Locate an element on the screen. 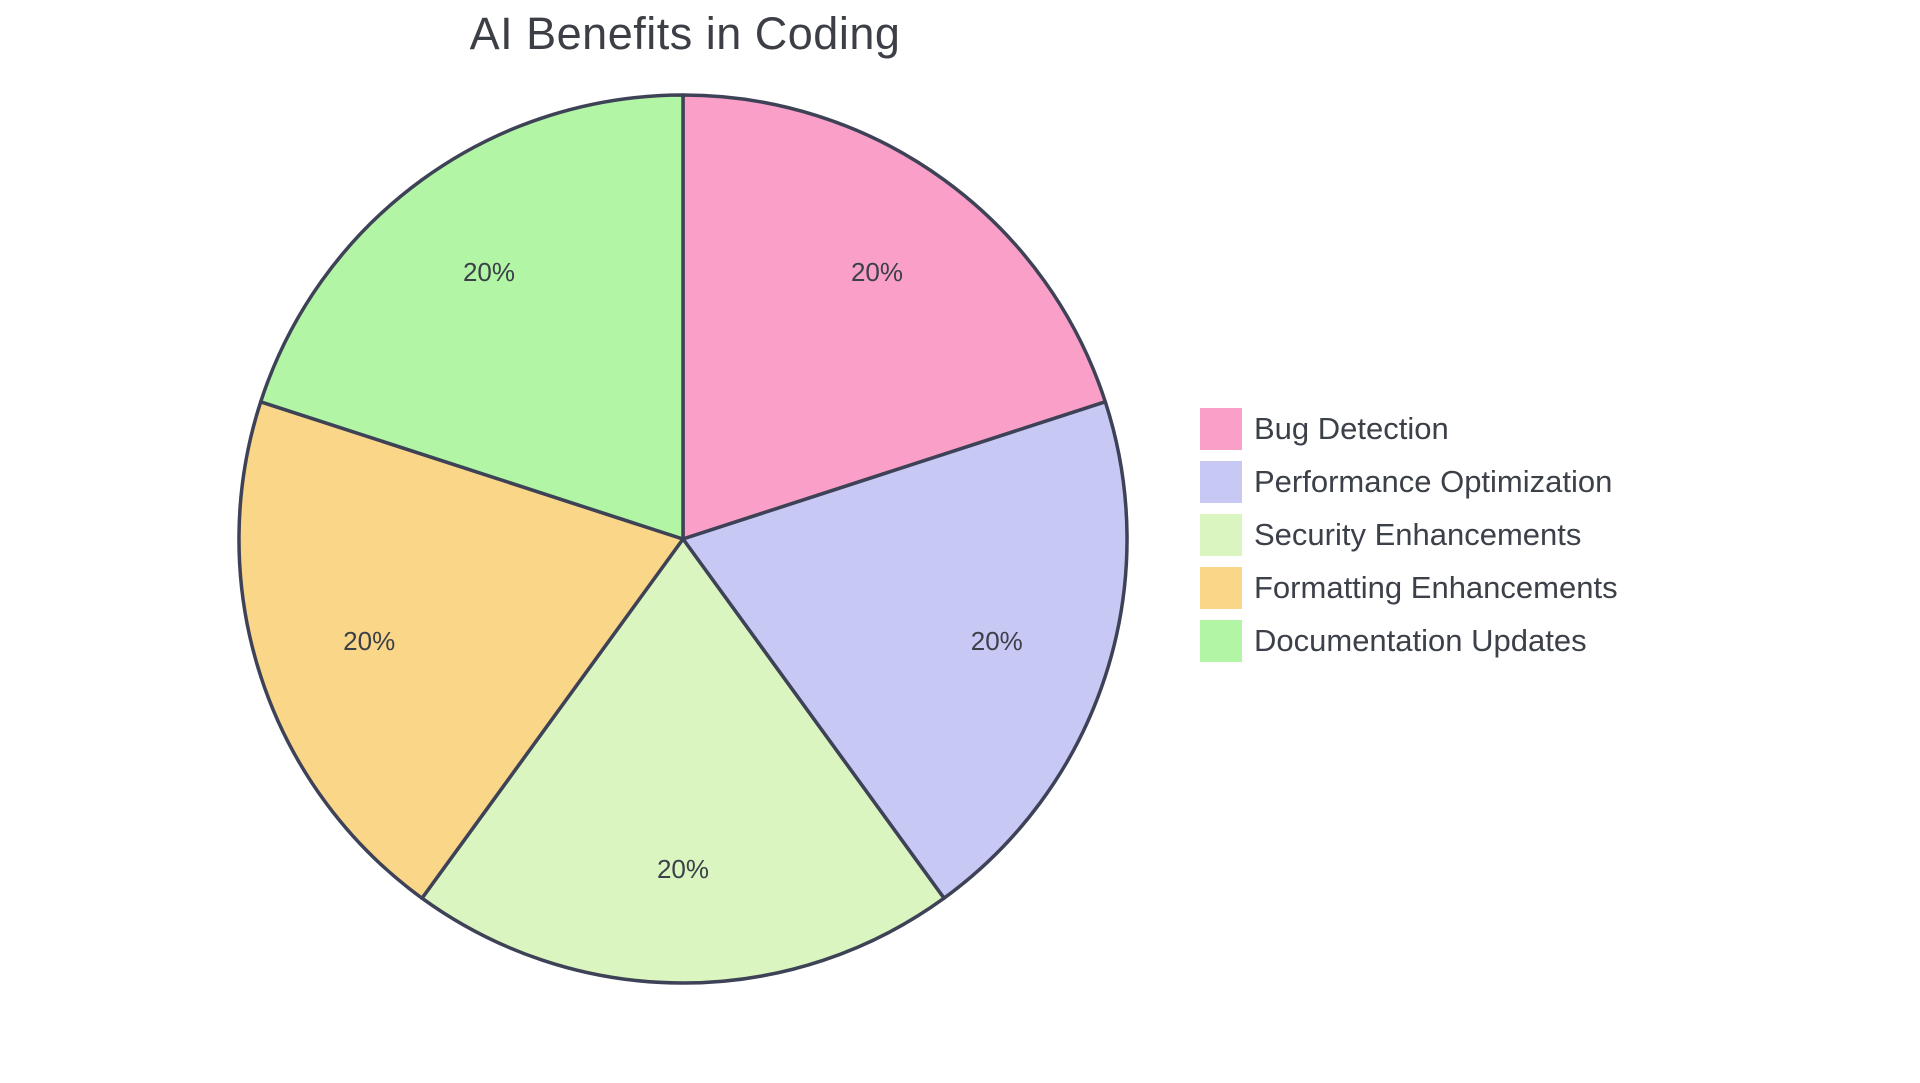 This screenshot has height=1083, width=1920. pie-slice-formatting-enhancements is located at coordinates (461, 650).